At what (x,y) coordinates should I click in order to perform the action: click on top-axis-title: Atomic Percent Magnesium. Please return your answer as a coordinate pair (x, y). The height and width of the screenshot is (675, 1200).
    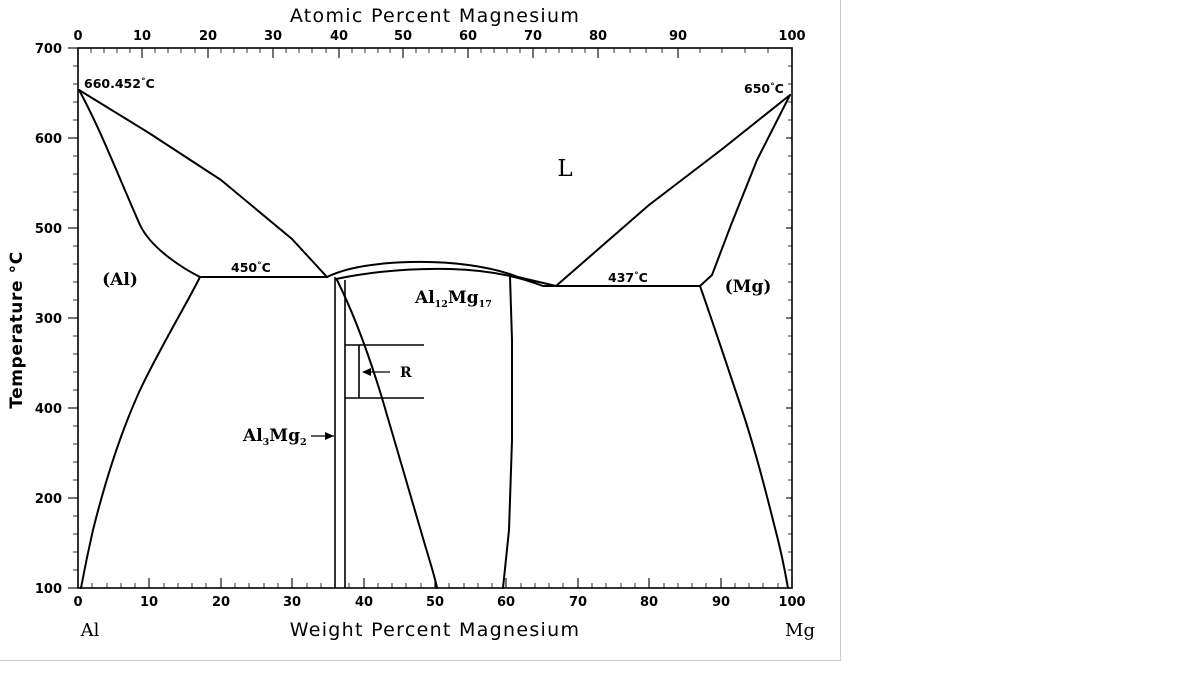
    Looking at the image, I should click on (435, 16).